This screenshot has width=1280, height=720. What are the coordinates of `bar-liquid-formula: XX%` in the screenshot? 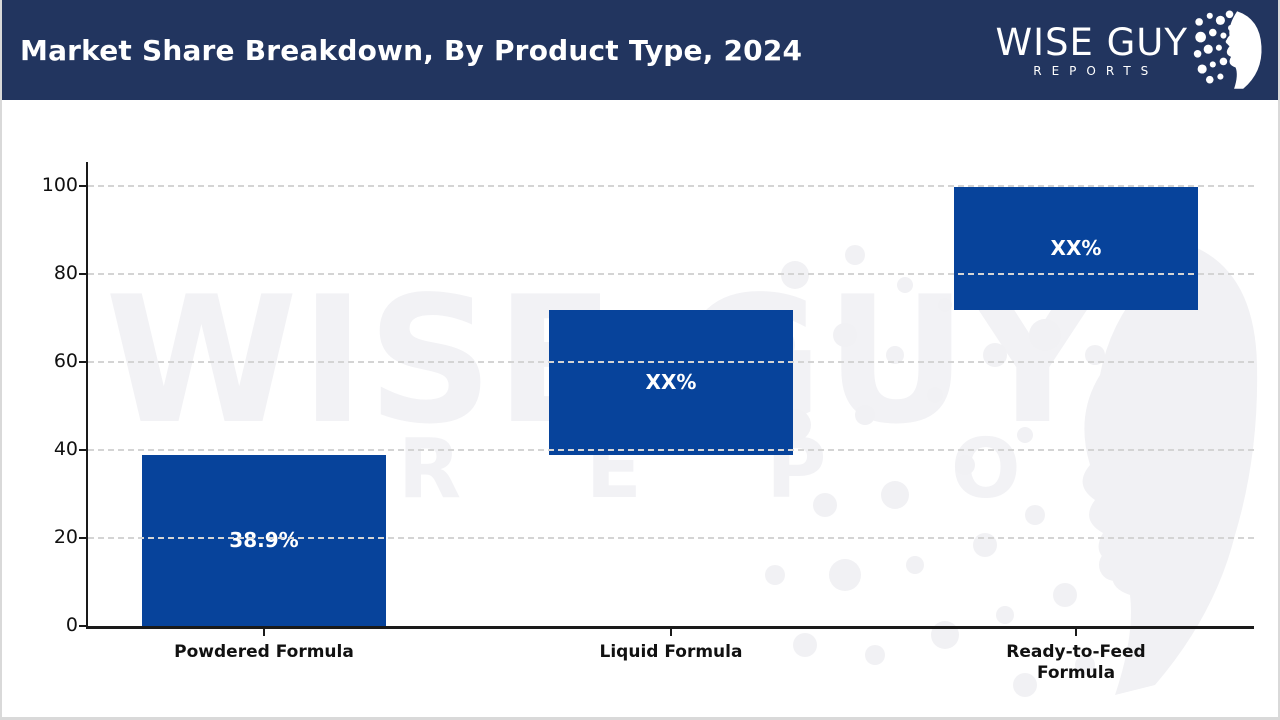 It's located at (671, 382).